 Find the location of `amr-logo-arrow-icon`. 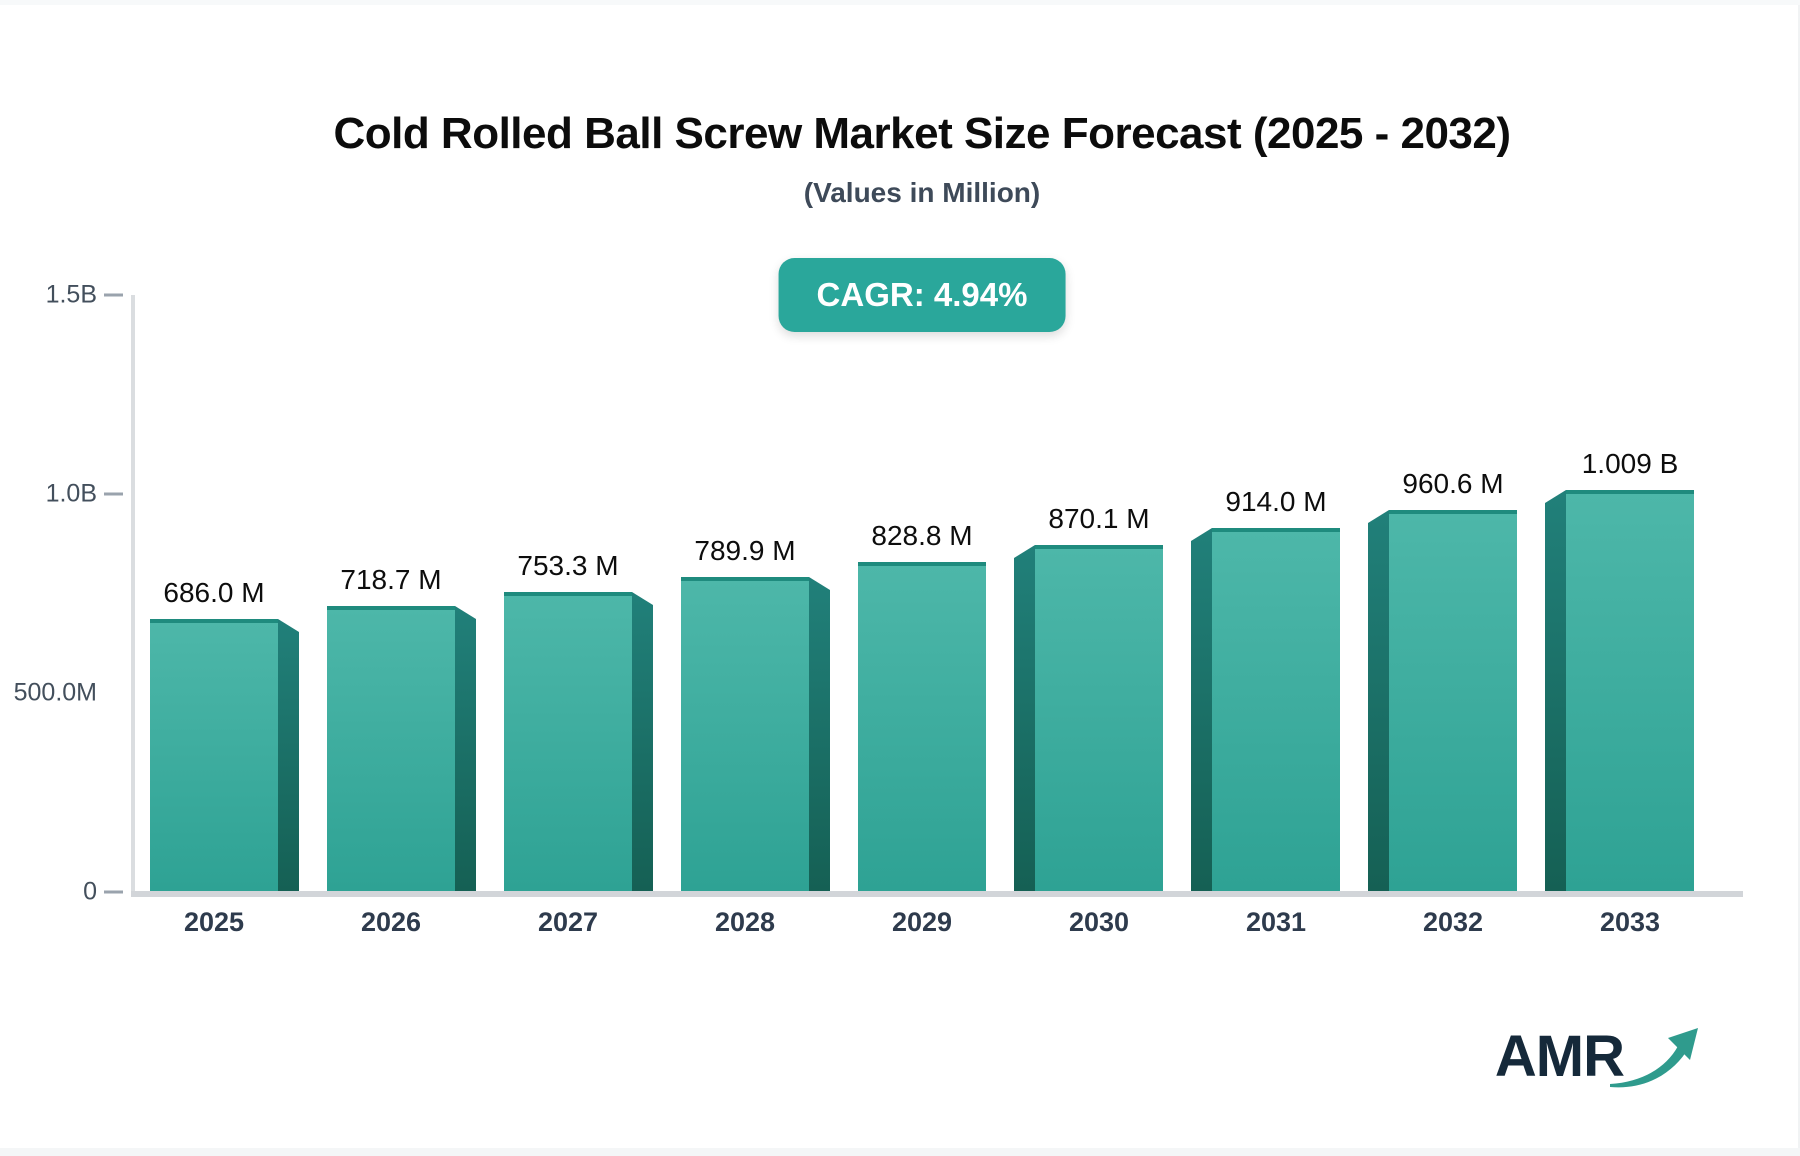

amr-logo-arrow-icon is located at coordinates (1654, 1058).